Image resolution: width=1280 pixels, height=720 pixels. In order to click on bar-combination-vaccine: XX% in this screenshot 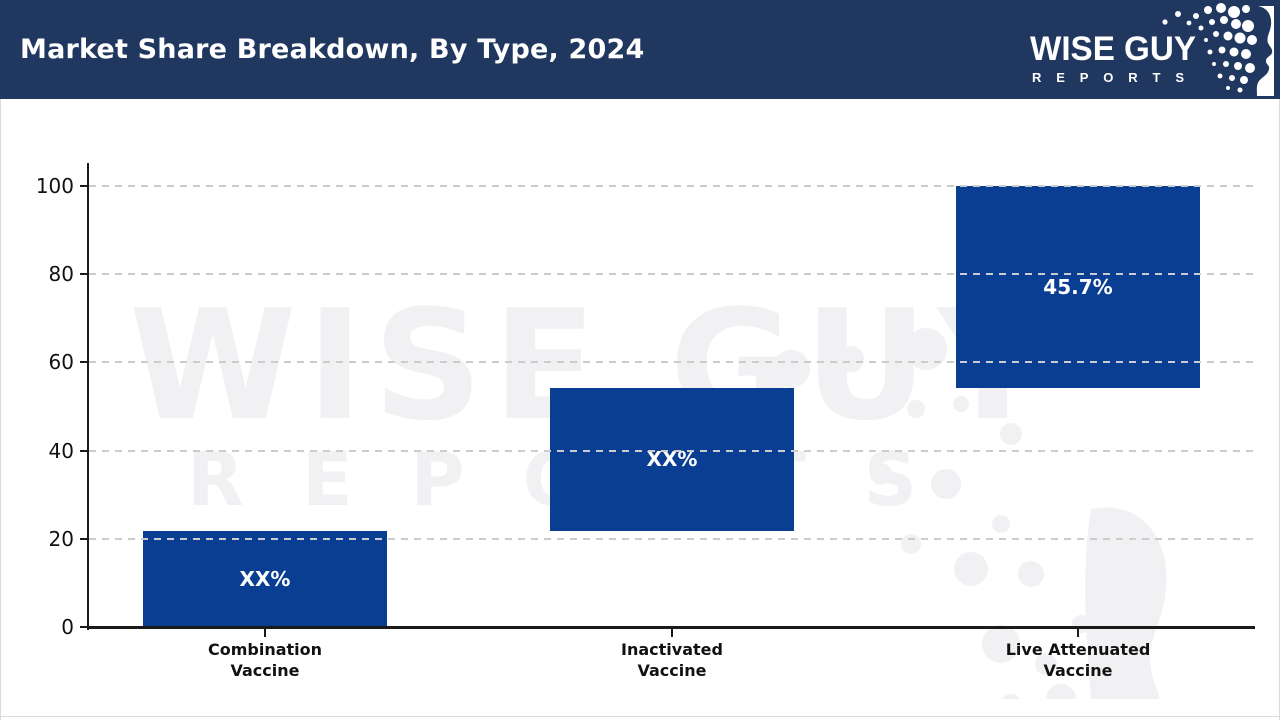, I will do `click(265, 578)`.